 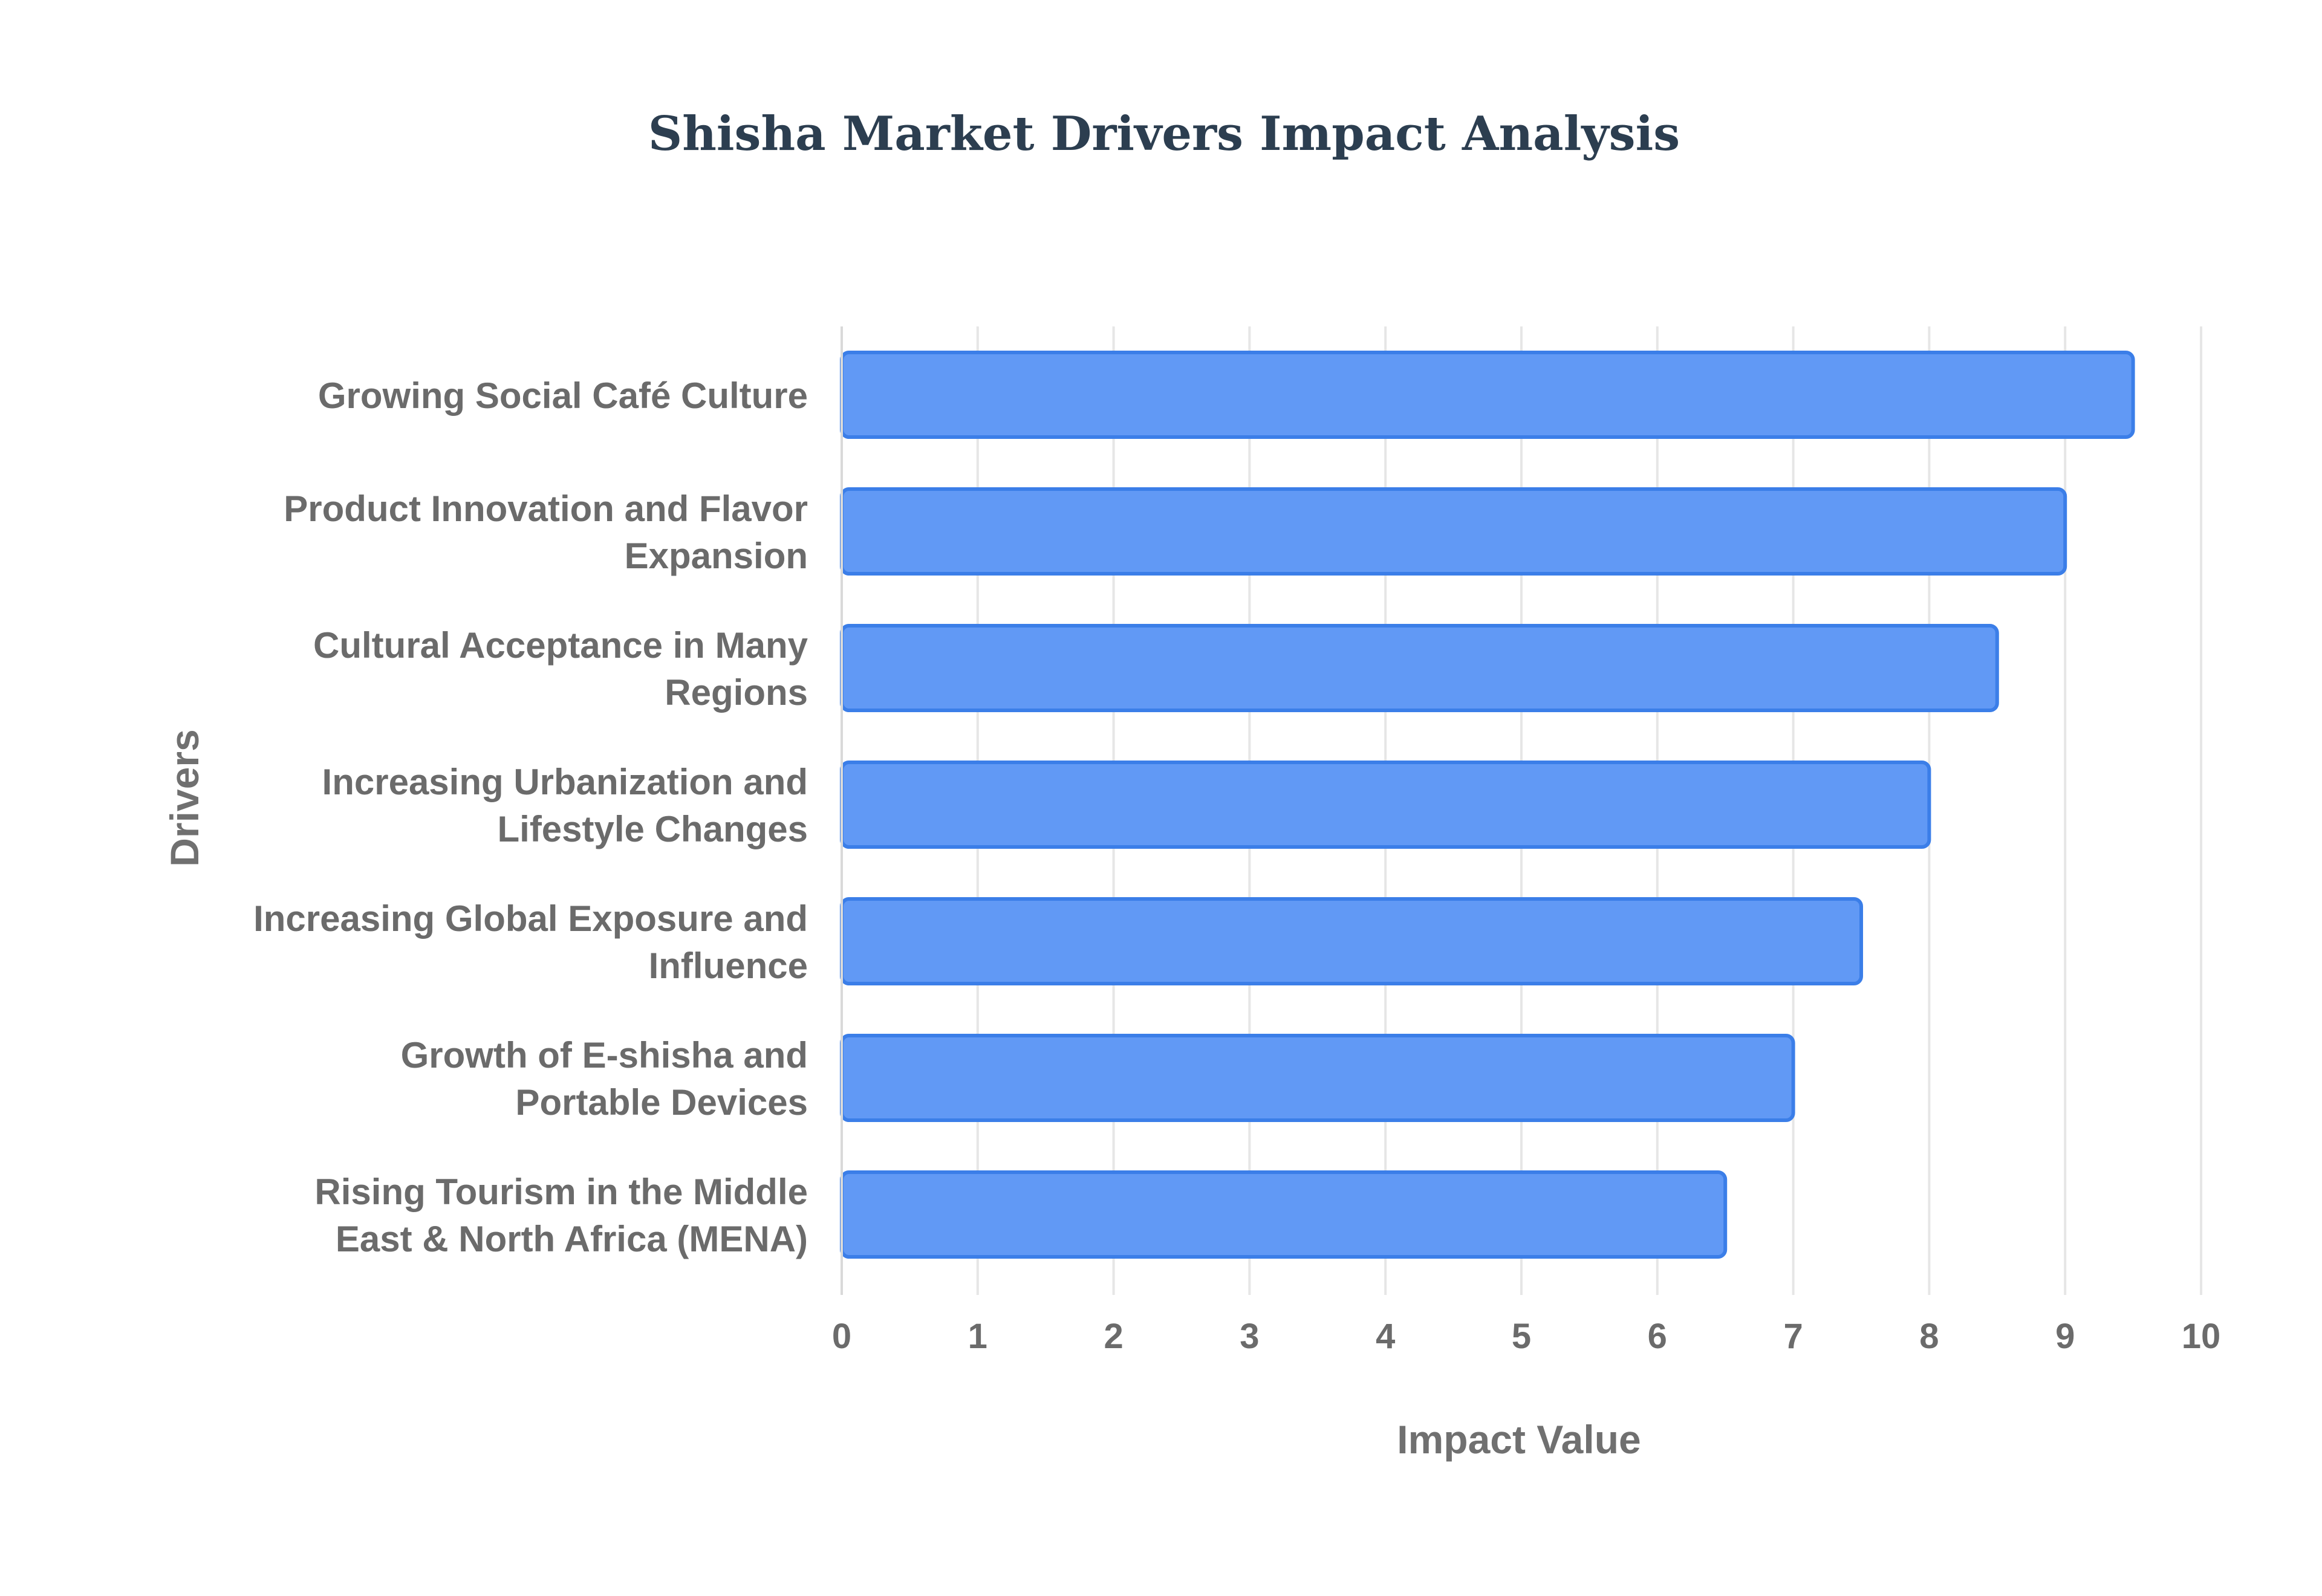 I want to click on category-label: Rising Tourism in the Middle, so click(x=561, y=1192).